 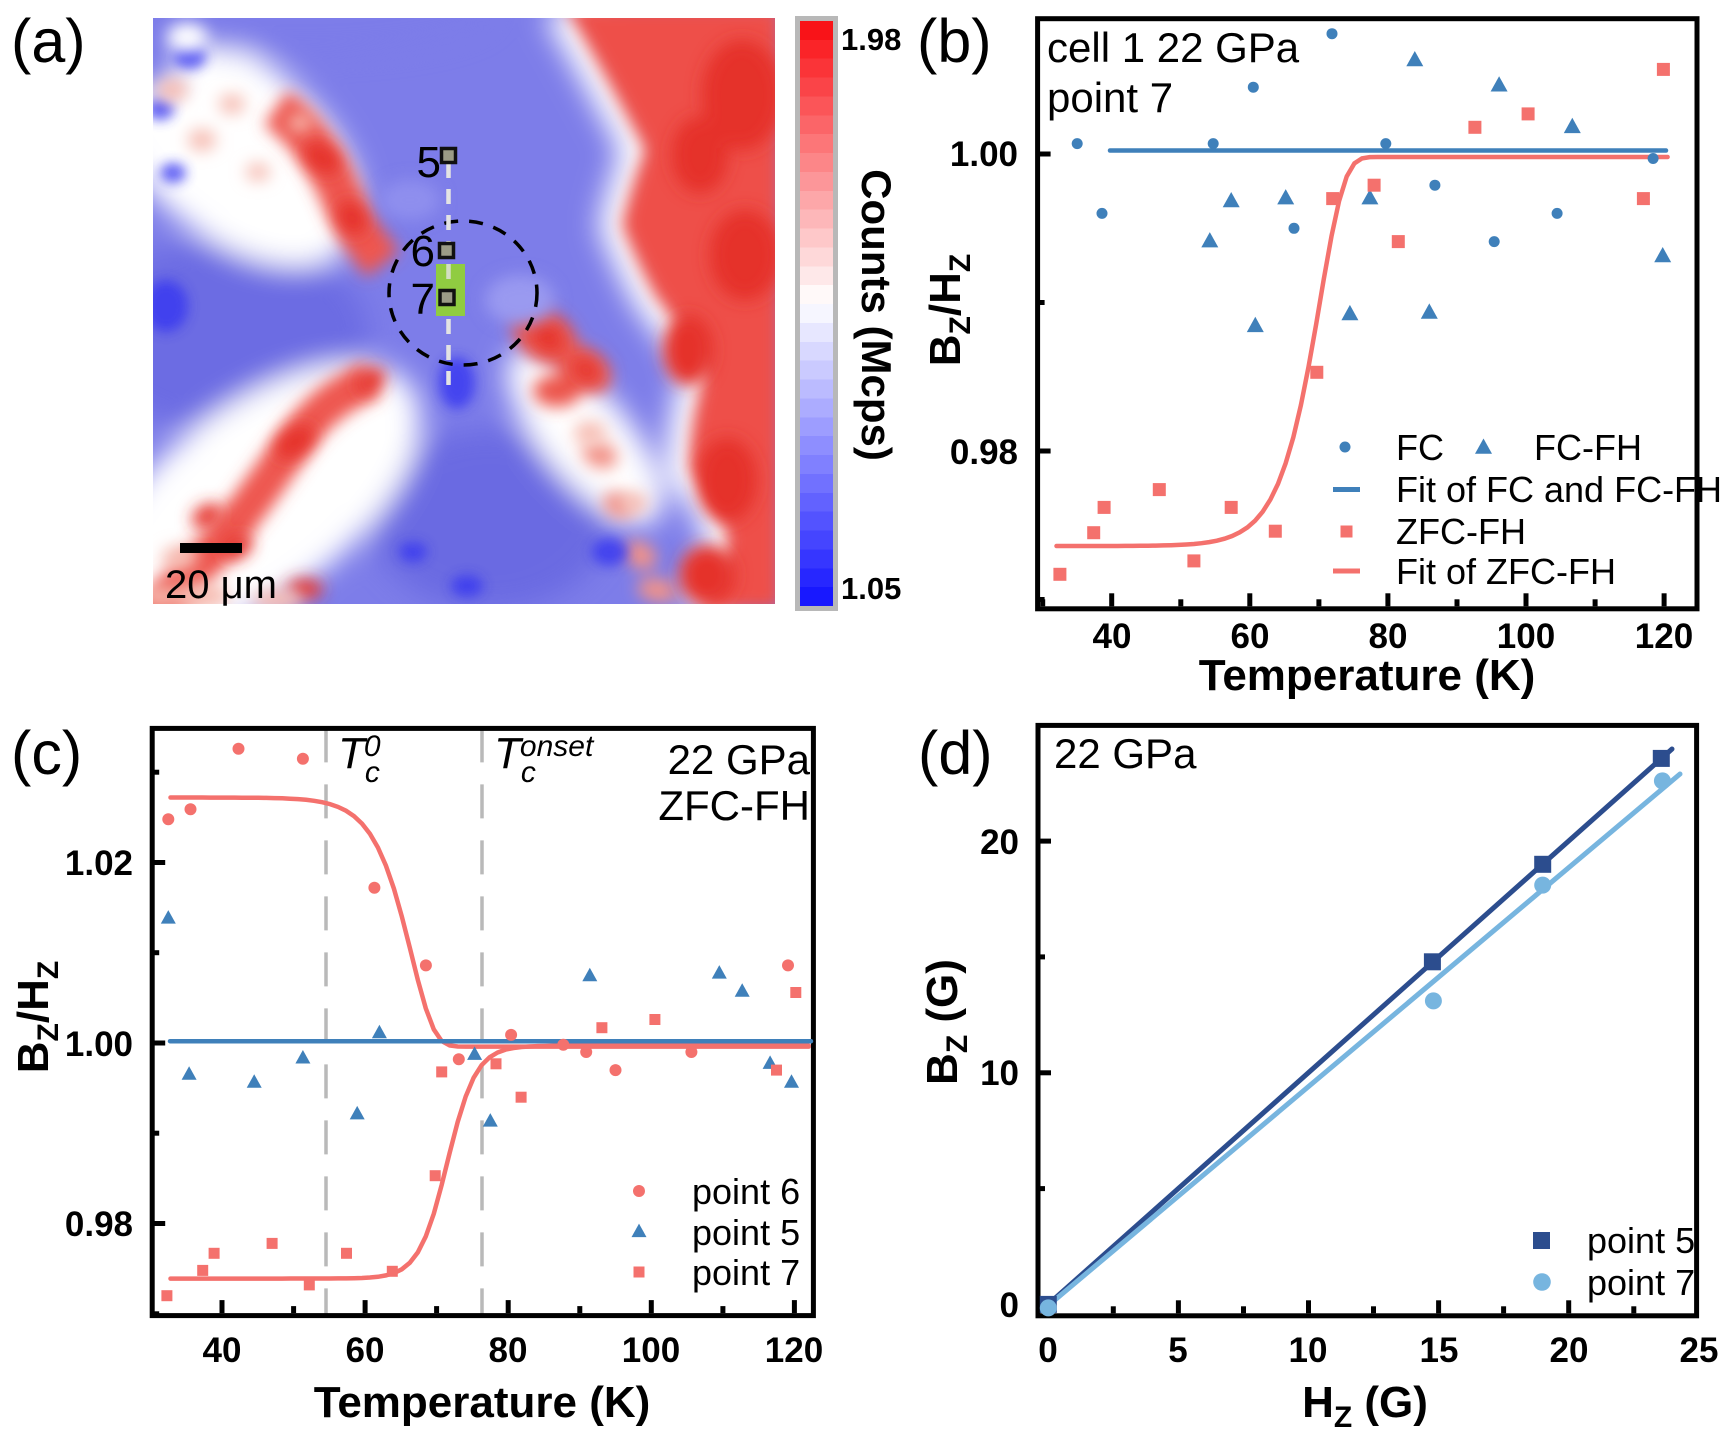 What do you see at coordinates (99, 863) in the screenshot?
I see `svg-text: 1.02` at bounding box center [99, 863].